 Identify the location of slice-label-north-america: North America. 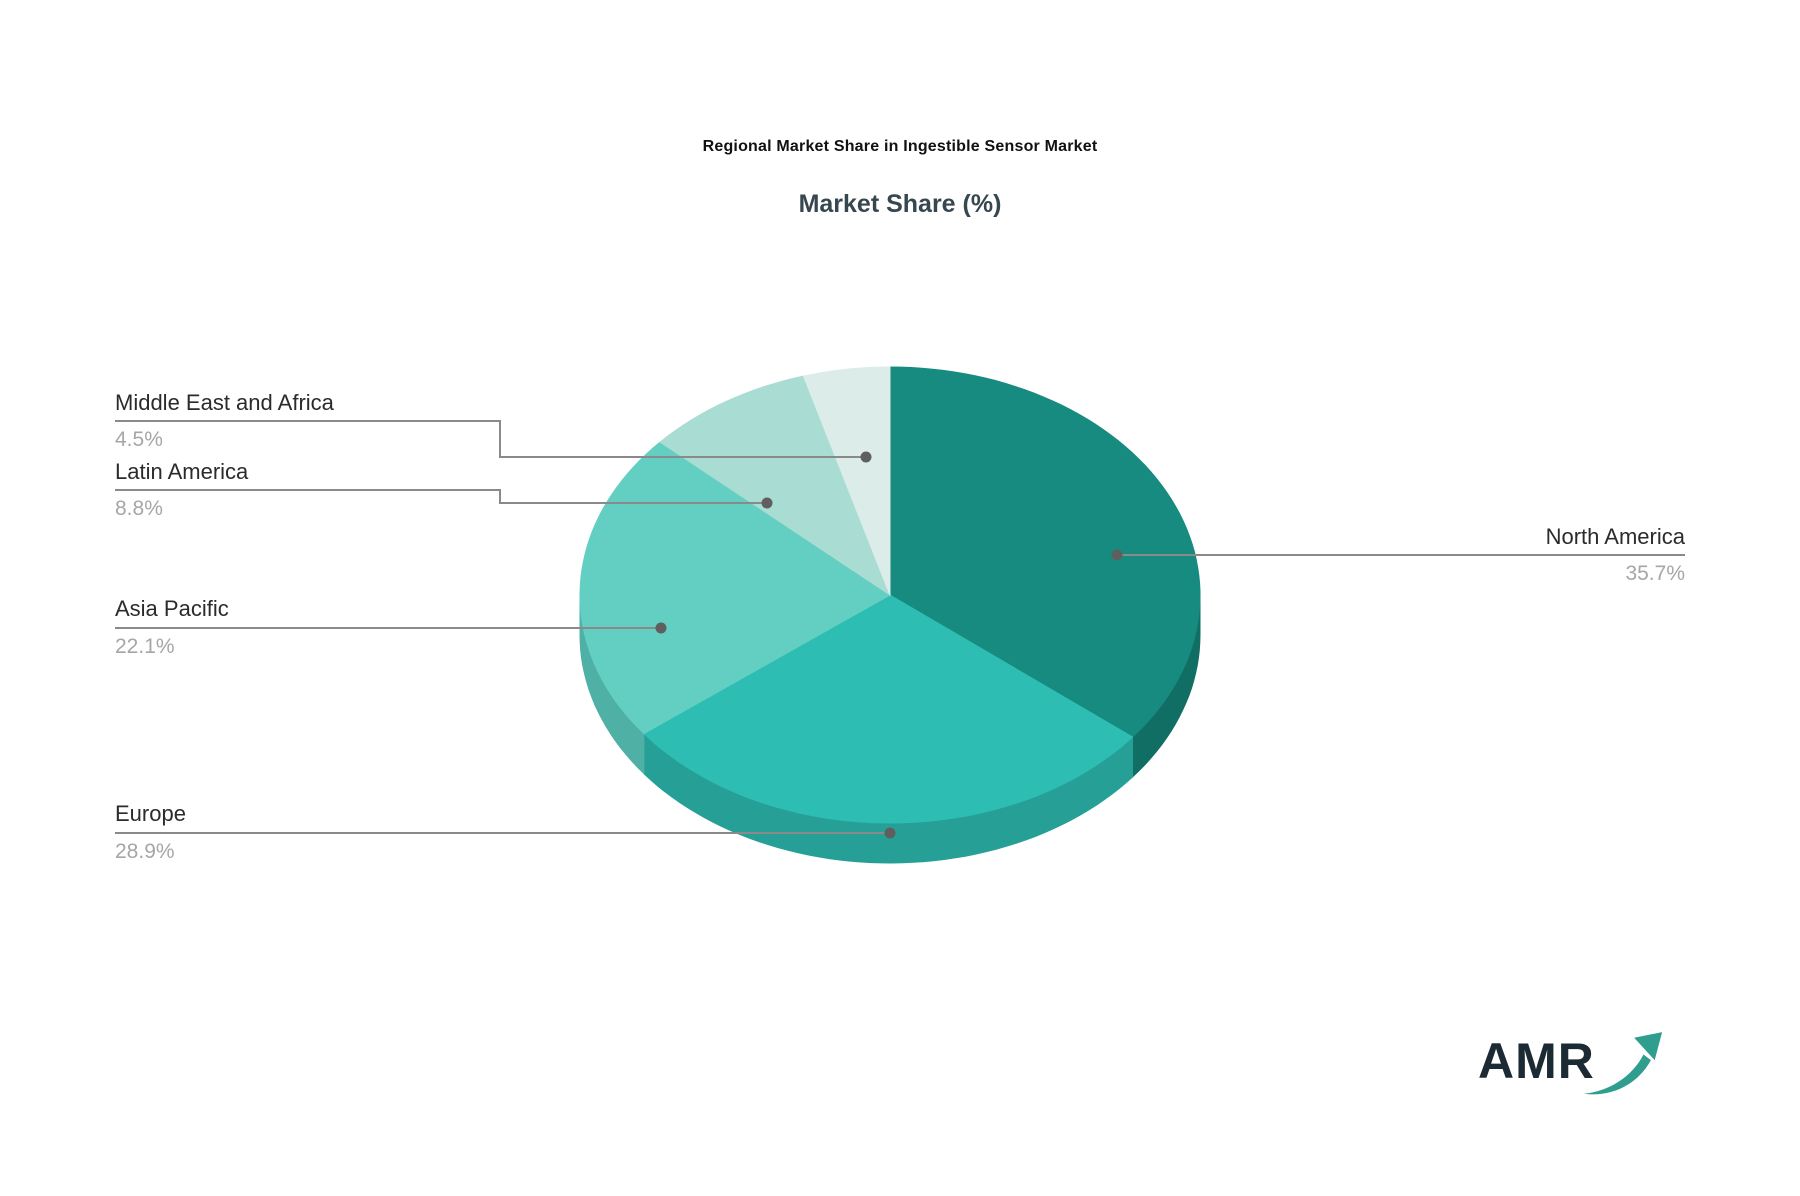
(1615, 536).